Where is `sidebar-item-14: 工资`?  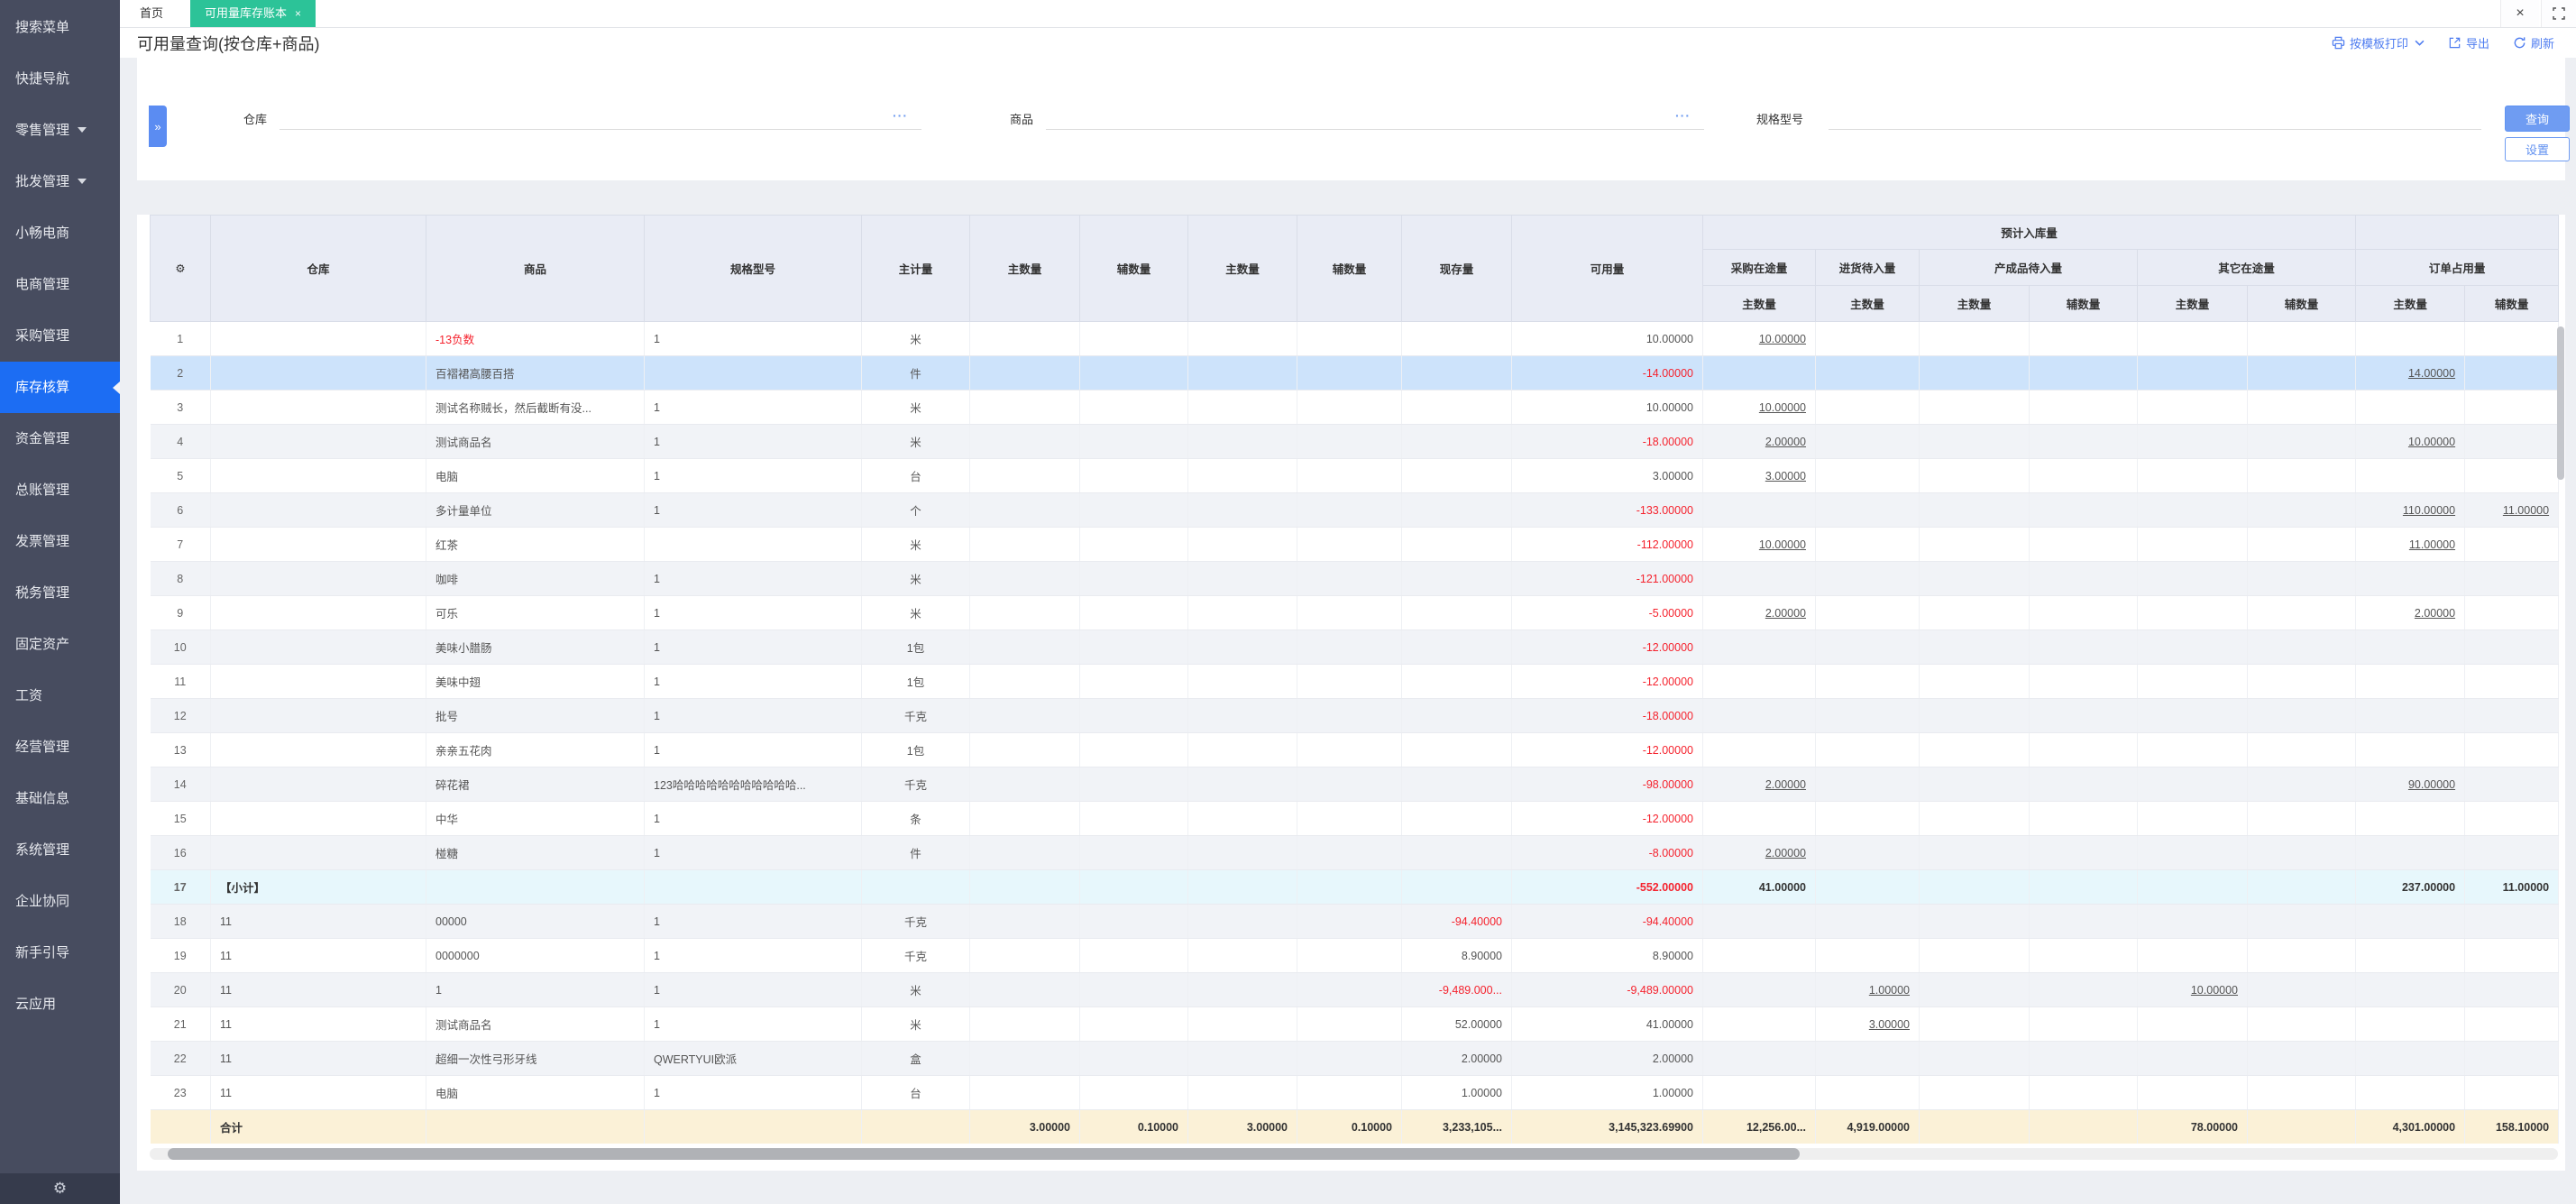
sidebar-item-14: 工资 is located at coordinates (60, 695).